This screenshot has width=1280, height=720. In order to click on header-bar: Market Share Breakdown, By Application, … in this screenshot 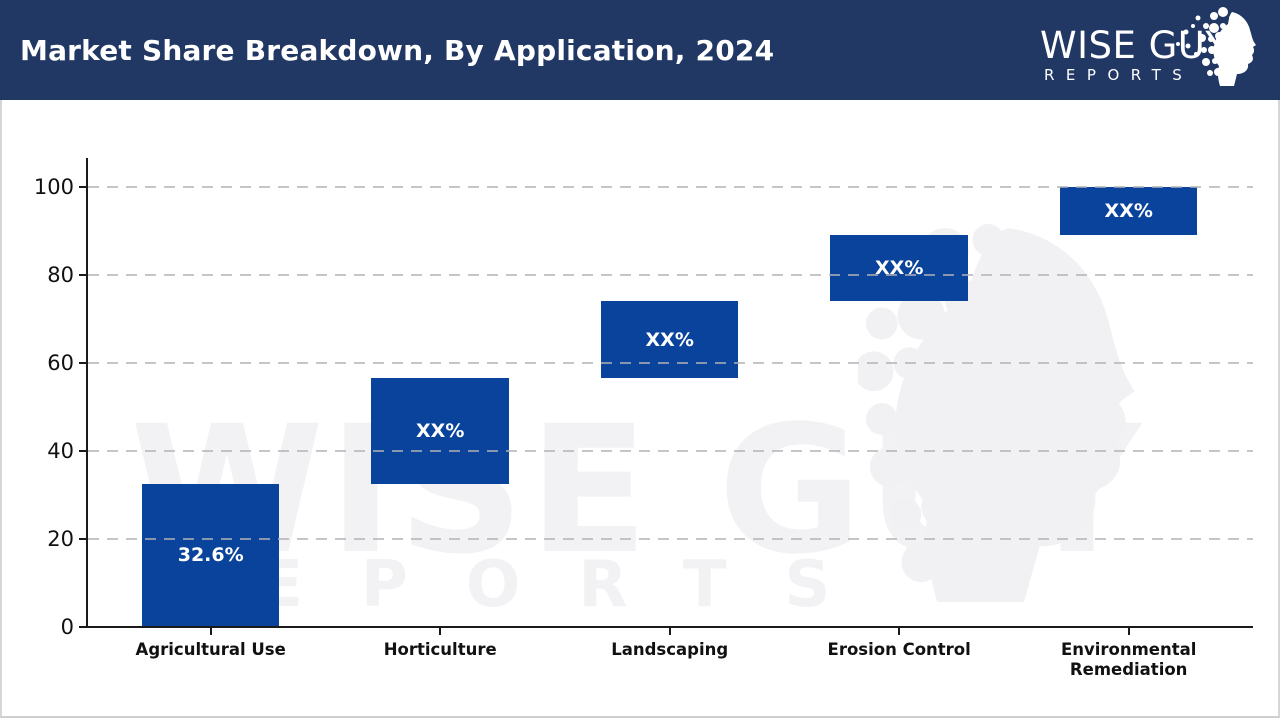, I will do `click(640, 50)`.